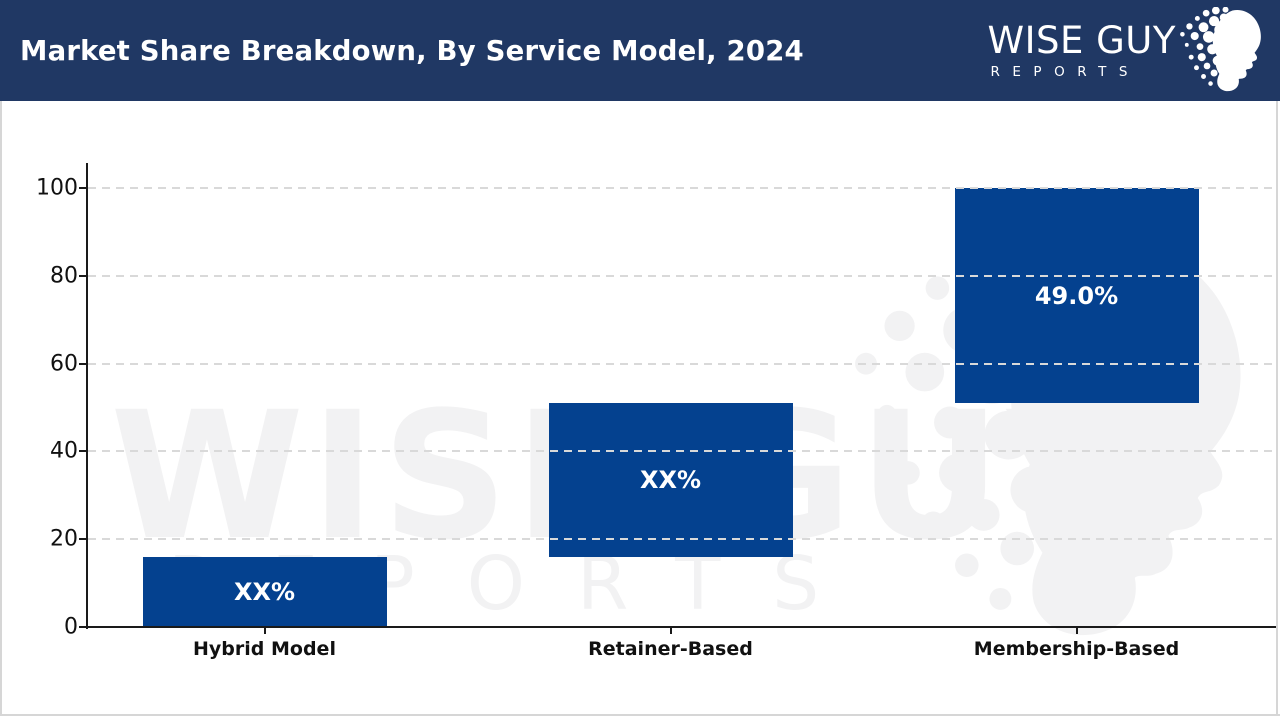 This screenshot has height=720, width=1280. What do you see at coordinates (640, 715) in the screenshot?
I see `frame-bottom` at bounding box center [640, 715].